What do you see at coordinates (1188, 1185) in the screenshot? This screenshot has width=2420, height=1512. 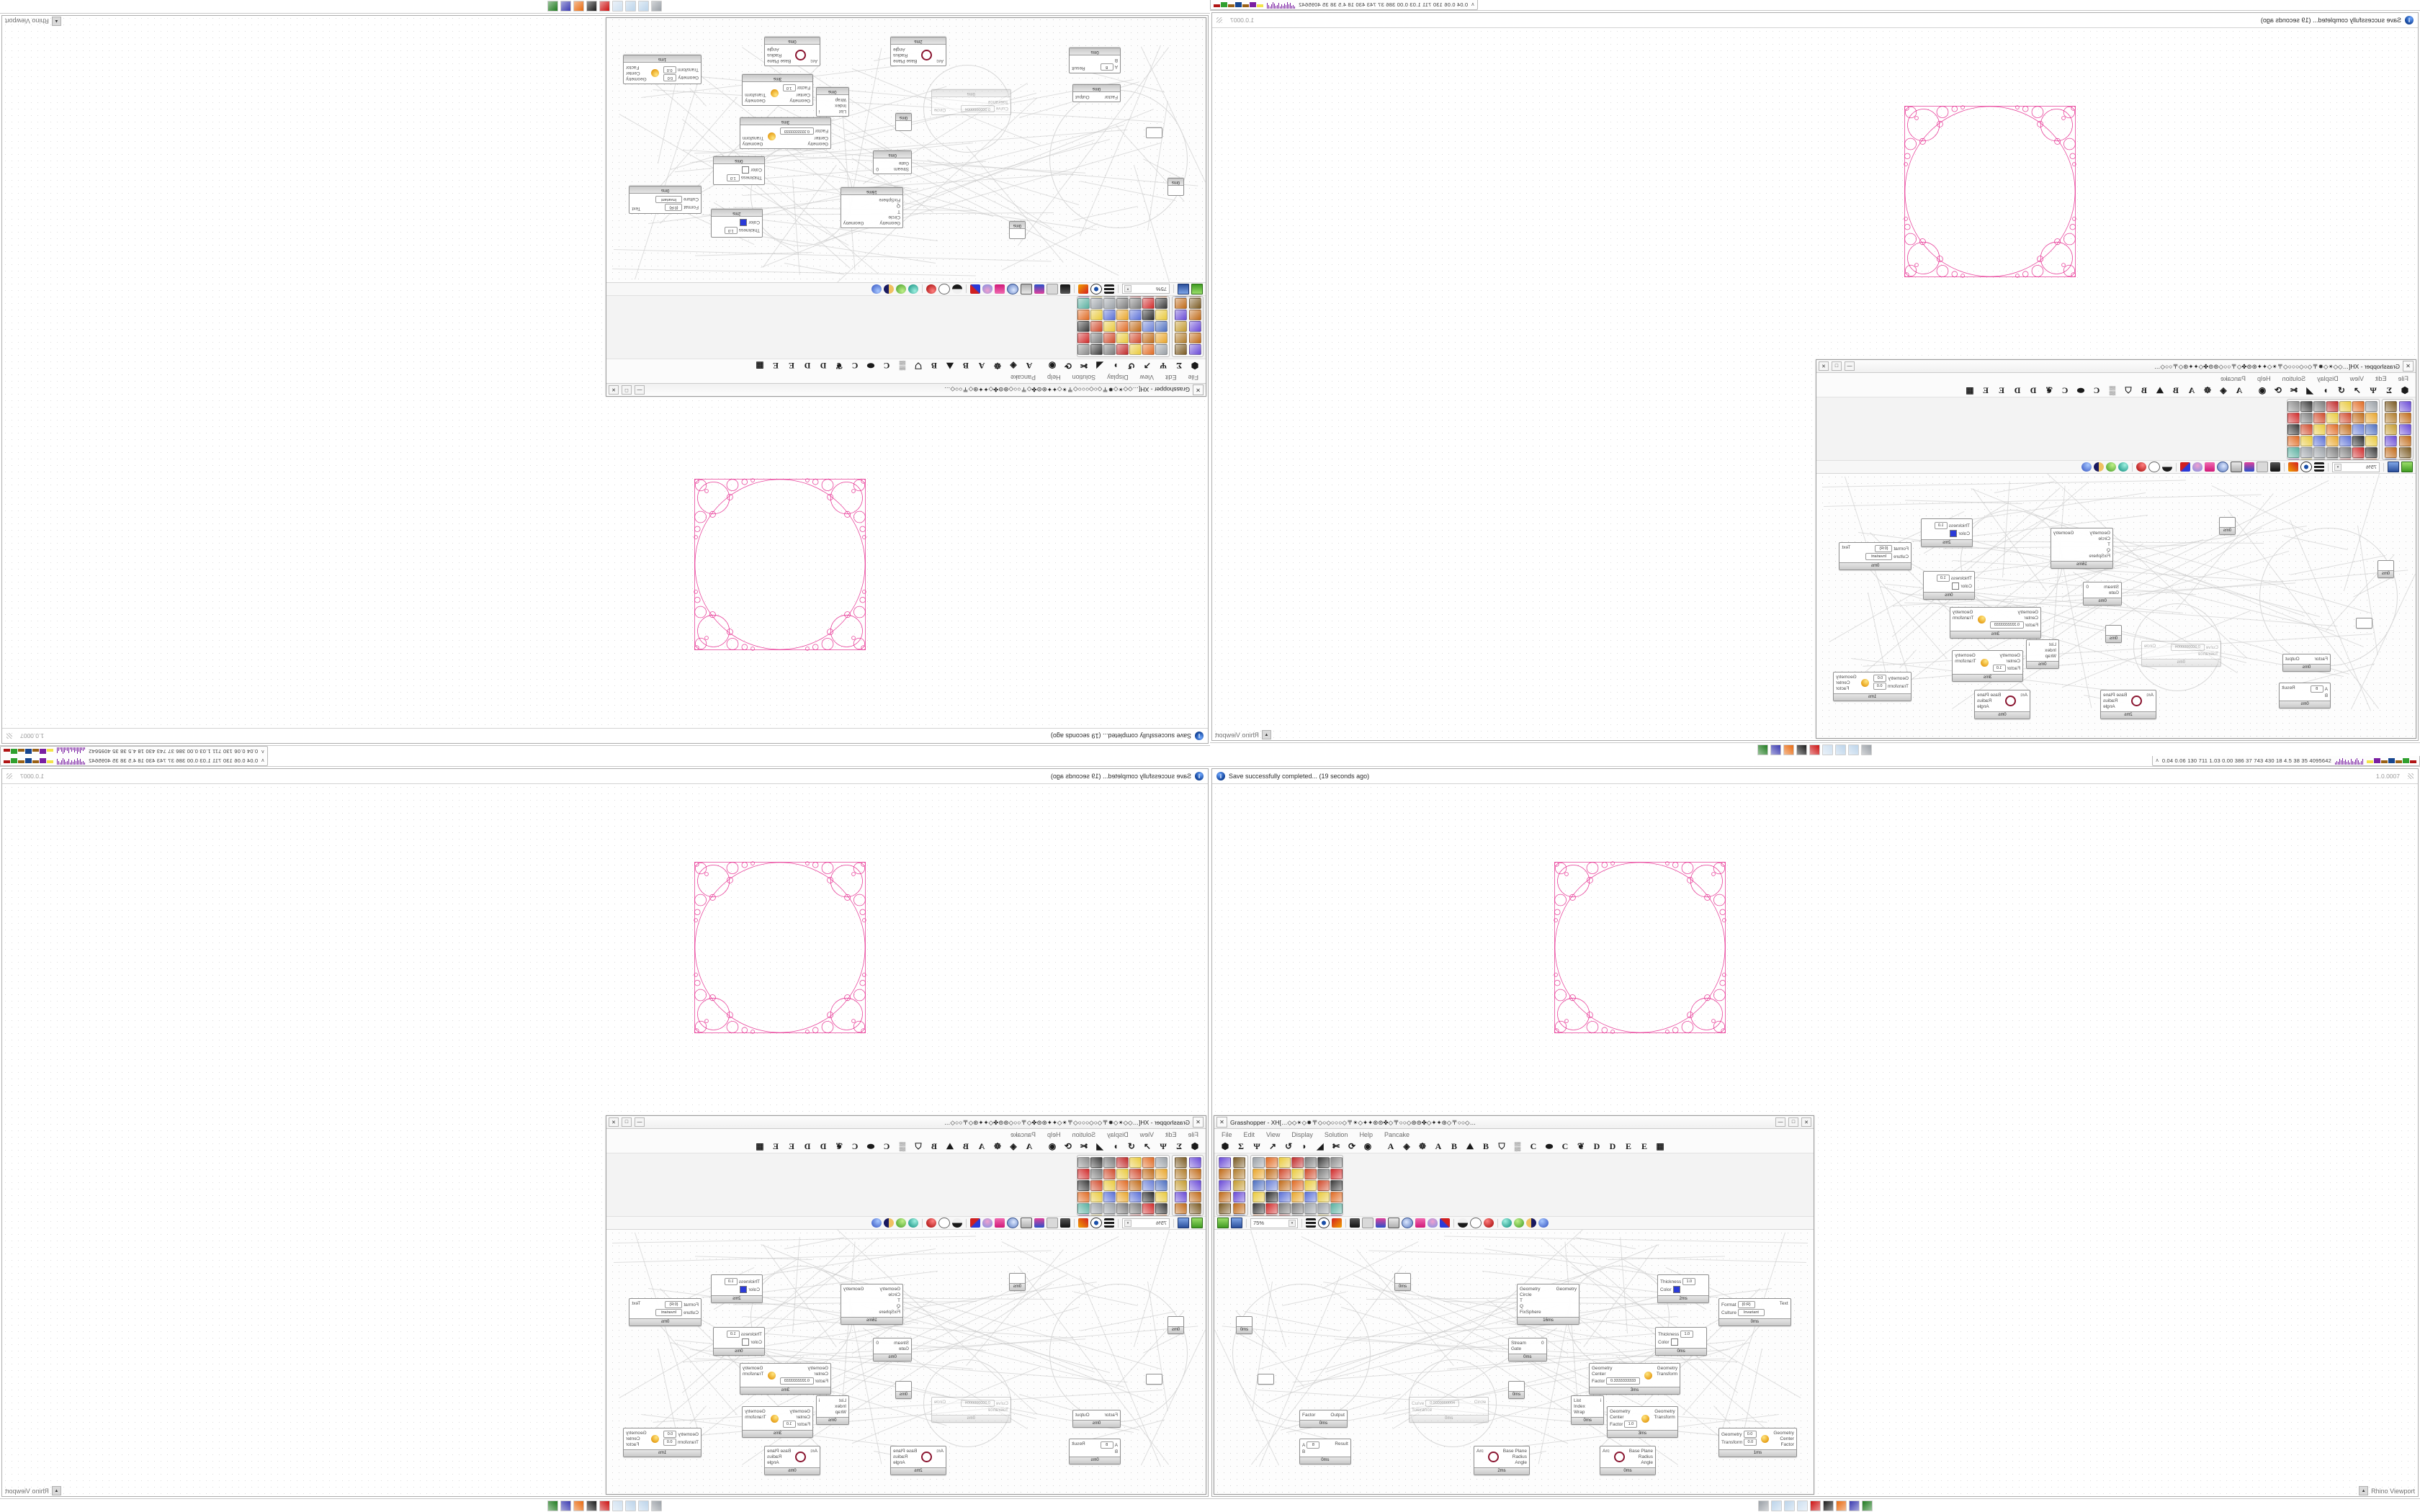 I see `component-panel-profiles: Profiles⬥` at bounding box center [1188, 1185].